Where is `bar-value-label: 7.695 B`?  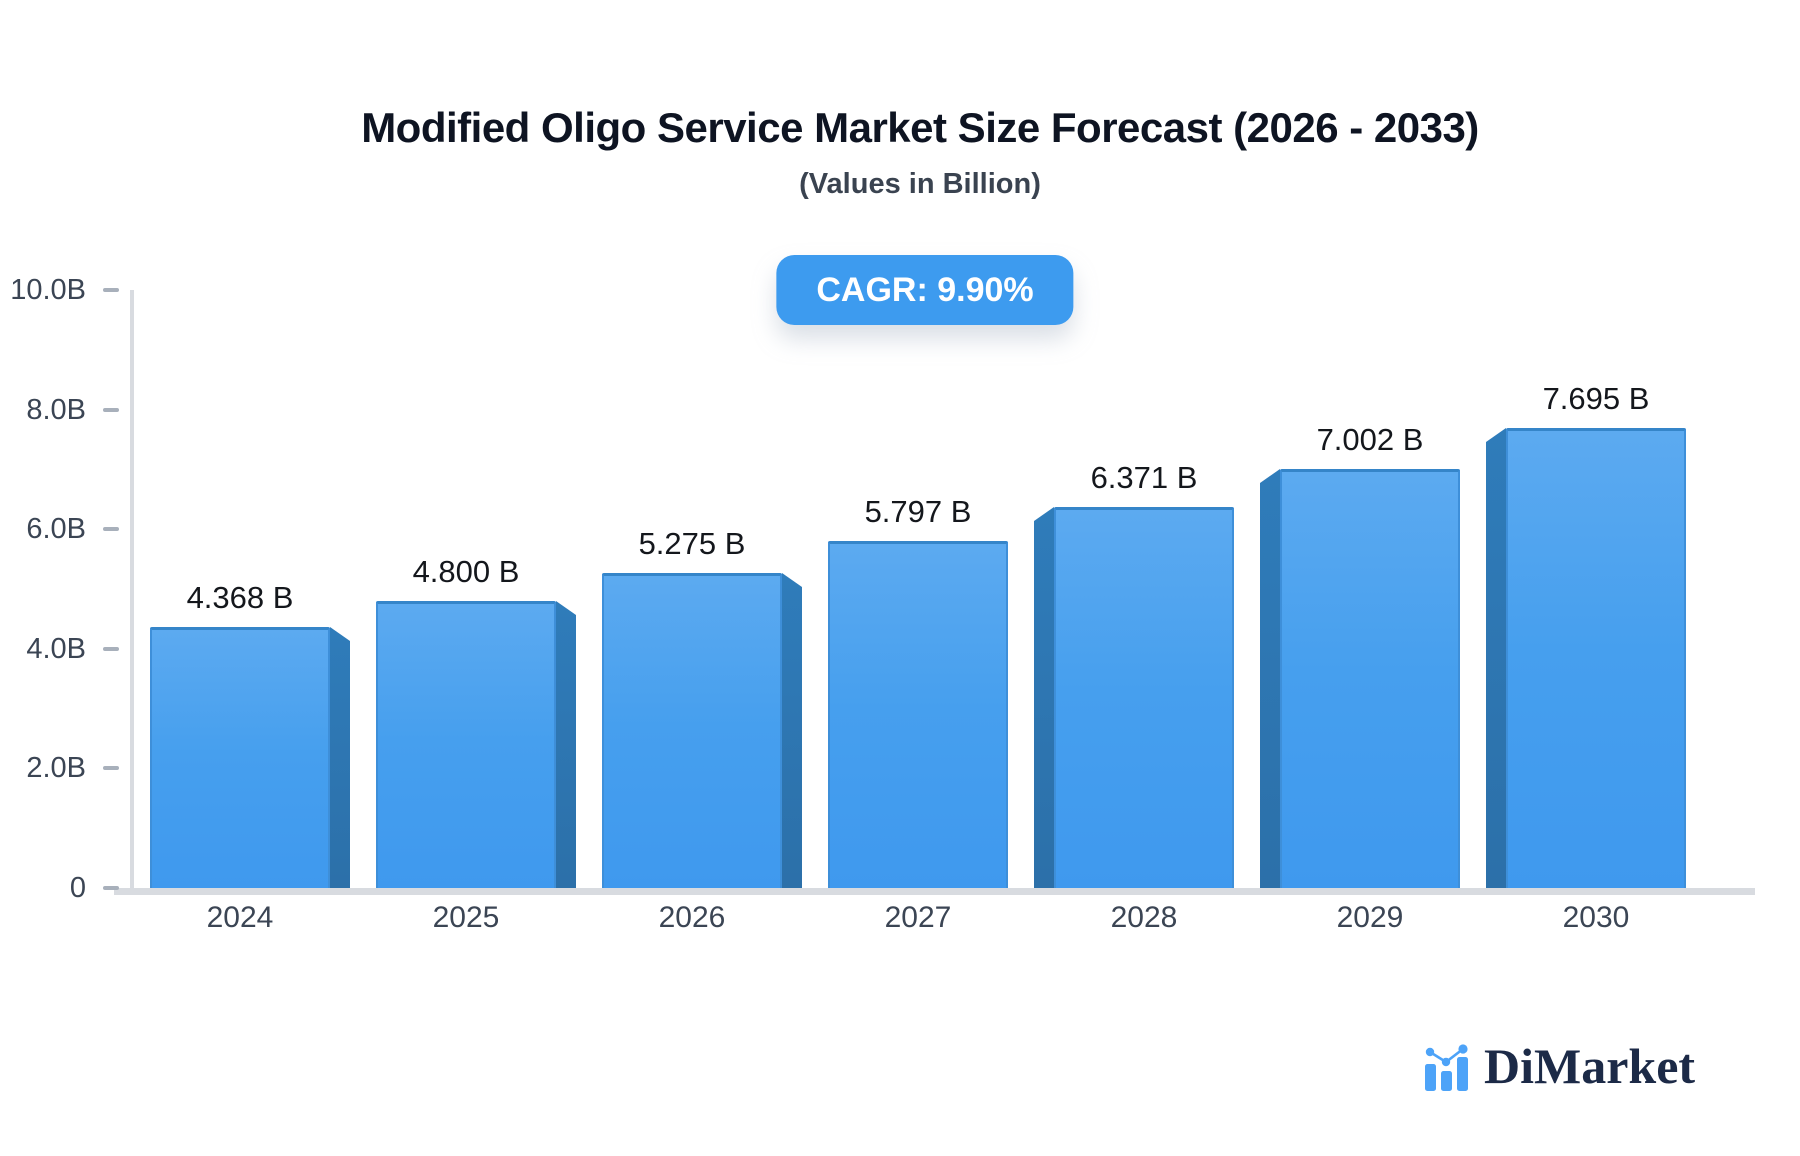 bar-value-label: 7.695 B is located at coordinates (1596, 398).